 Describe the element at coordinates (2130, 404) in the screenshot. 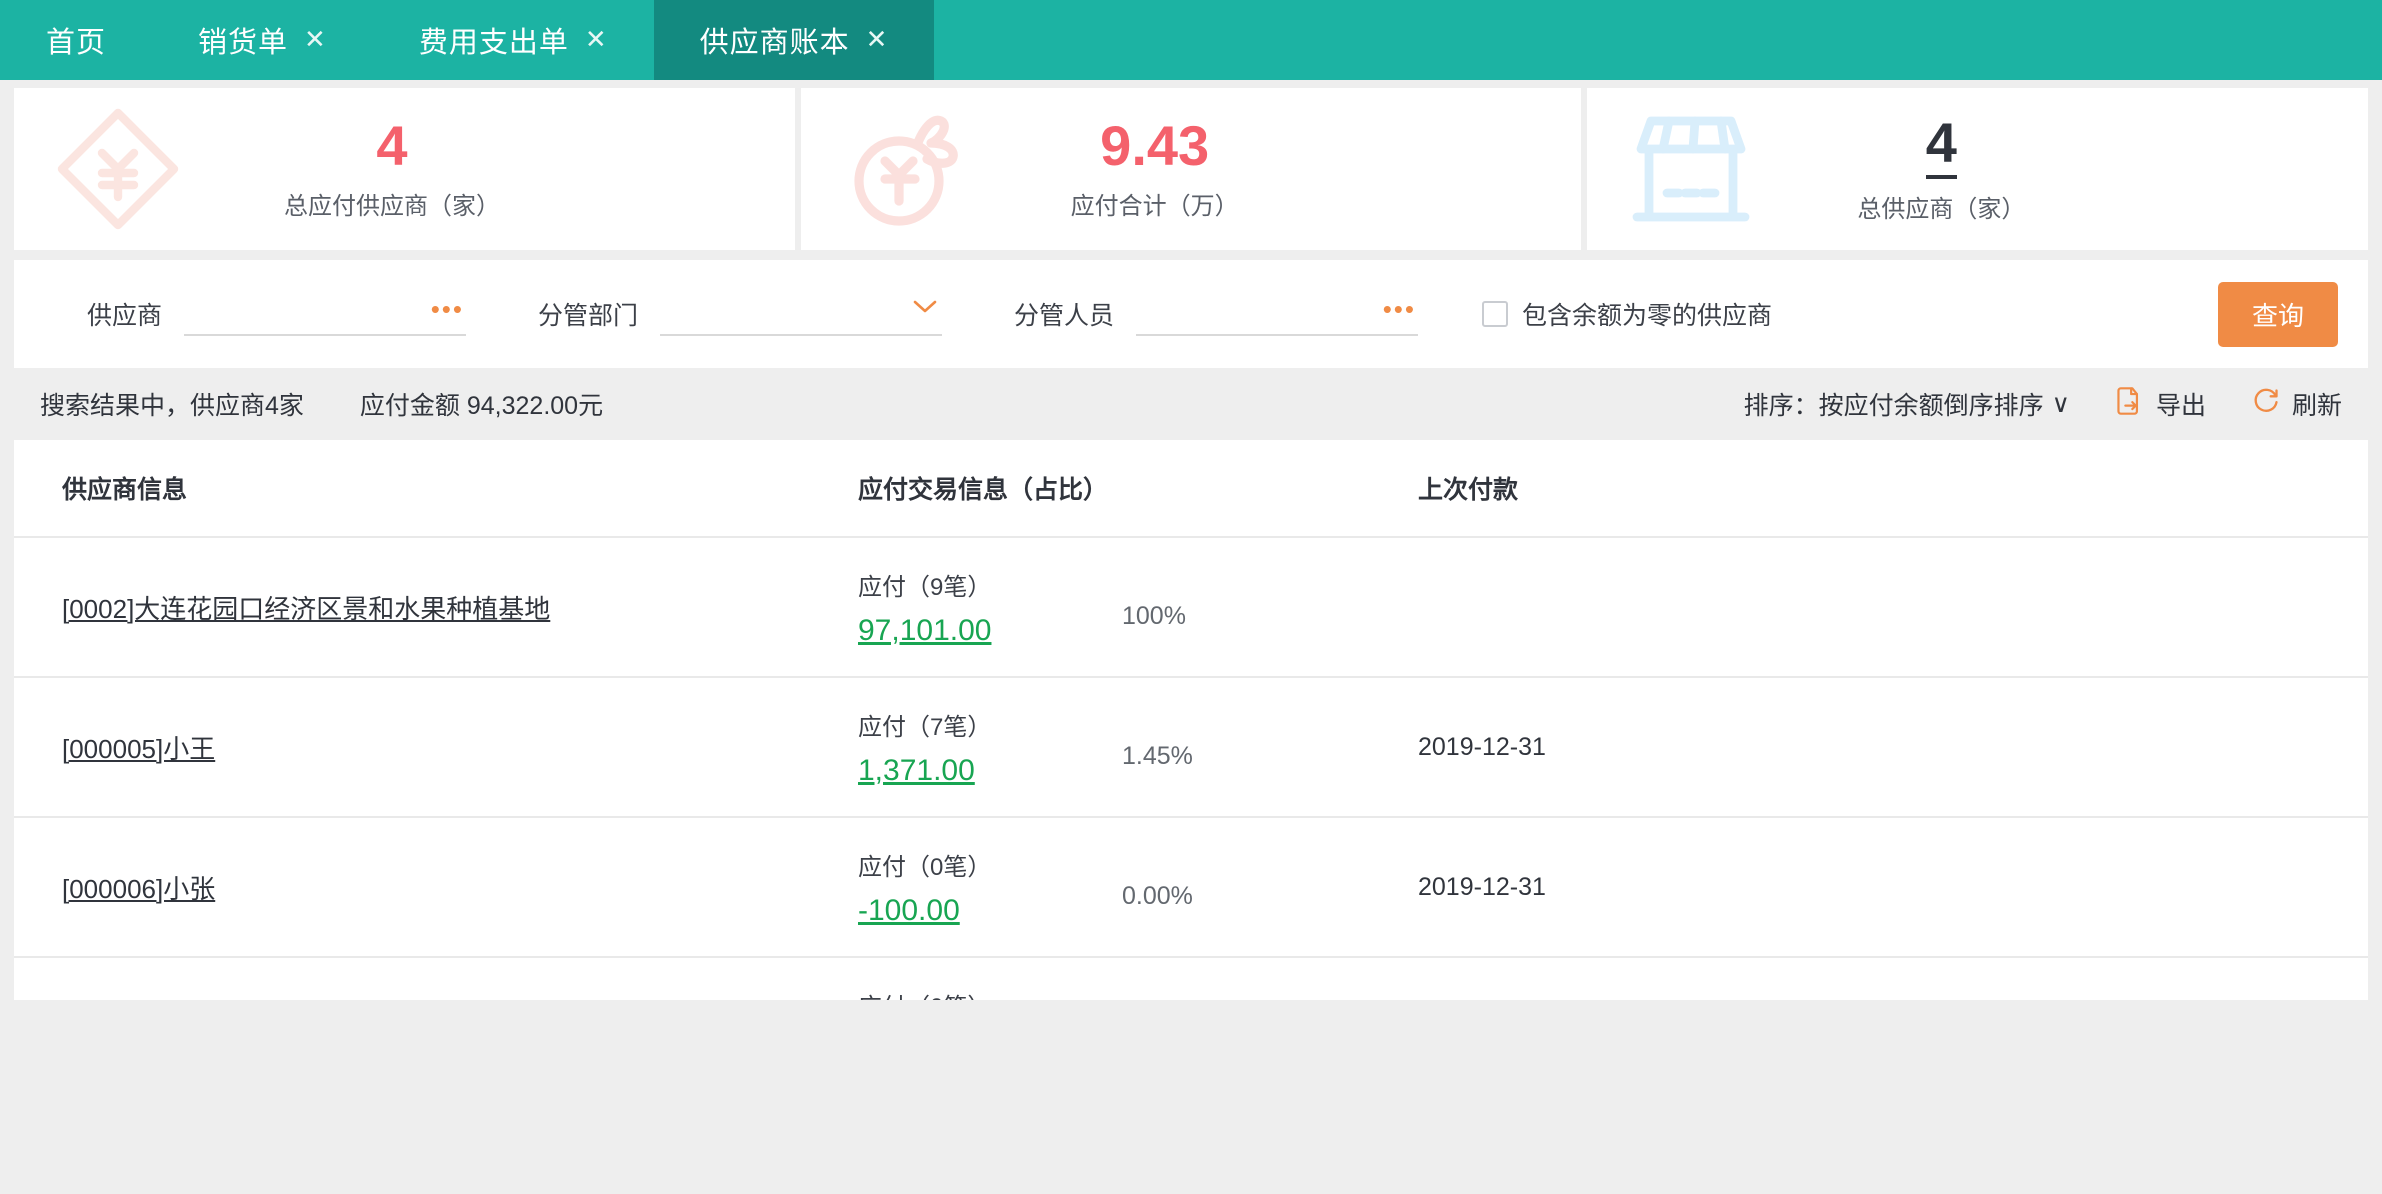

I see `export-icon` at that location.